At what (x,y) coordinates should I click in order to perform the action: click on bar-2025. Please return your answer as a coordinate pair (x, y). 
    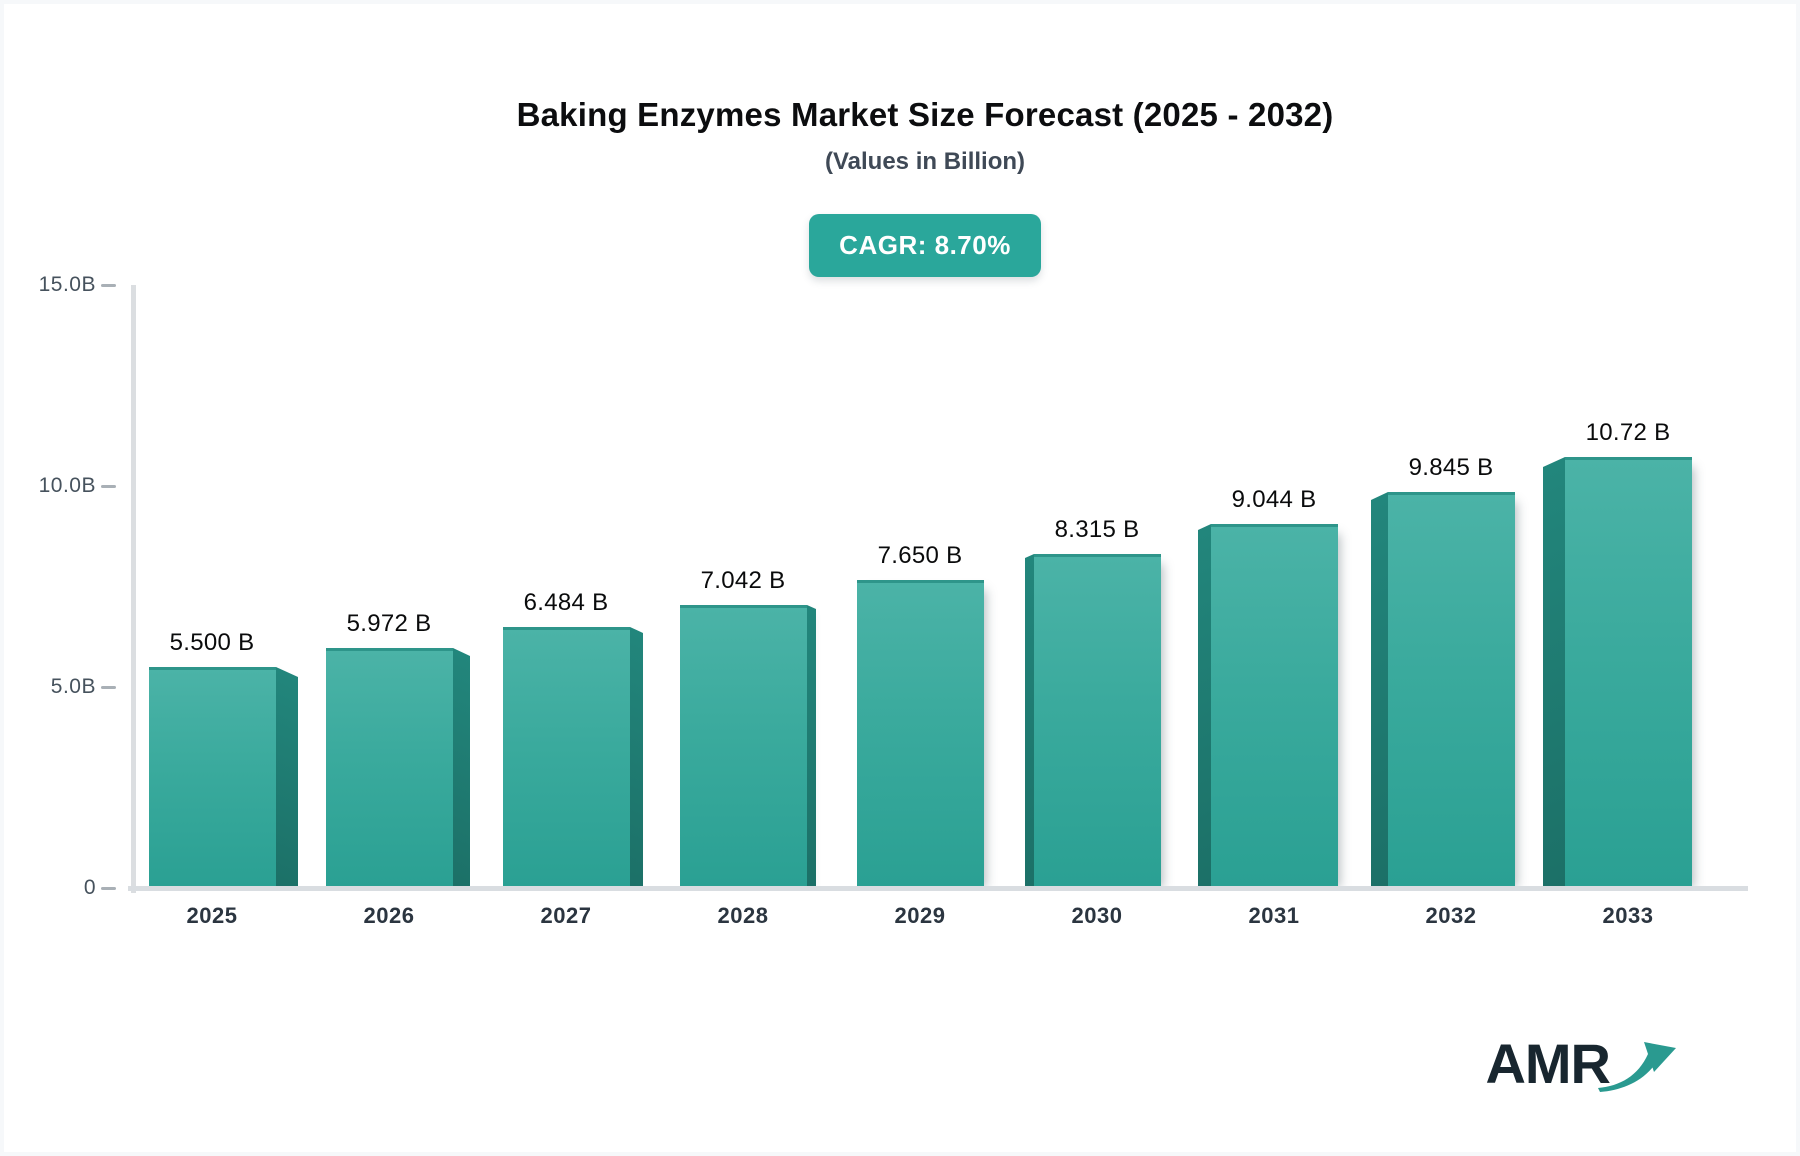
    Looking at the image, I should click on (223, 777).